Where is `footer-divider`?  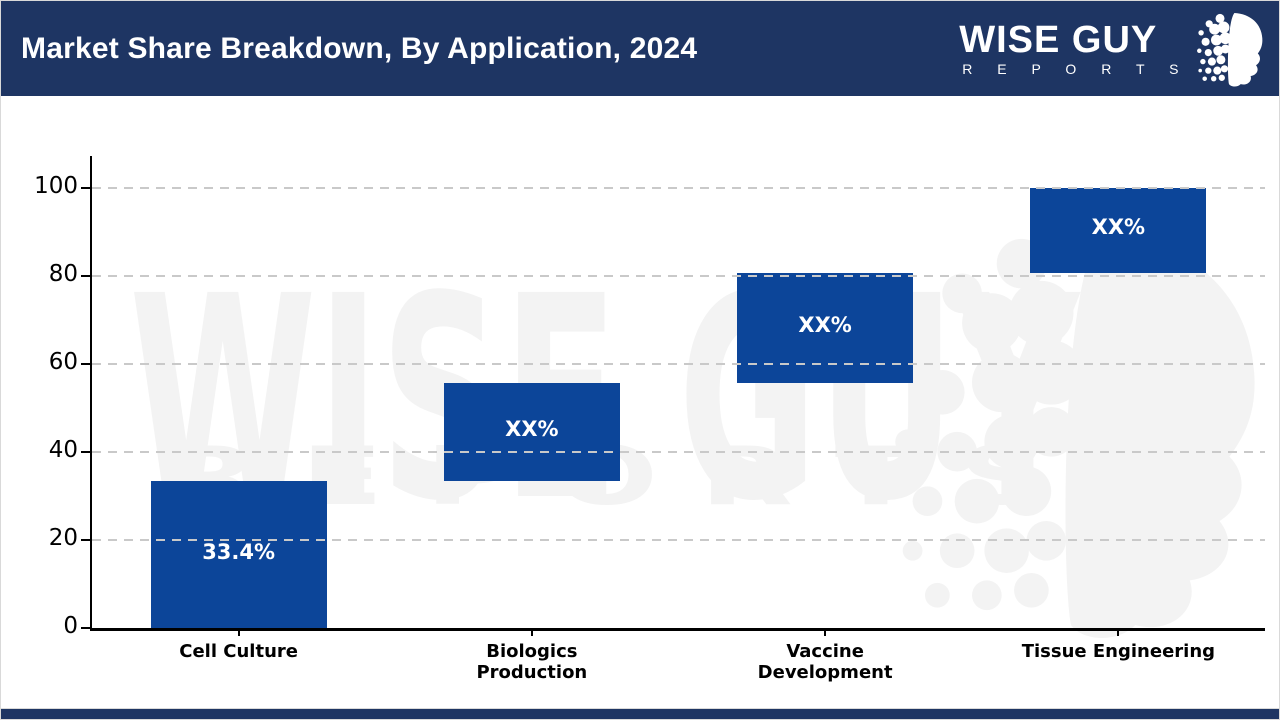
footer-divider is located at coordinates (640, 708).